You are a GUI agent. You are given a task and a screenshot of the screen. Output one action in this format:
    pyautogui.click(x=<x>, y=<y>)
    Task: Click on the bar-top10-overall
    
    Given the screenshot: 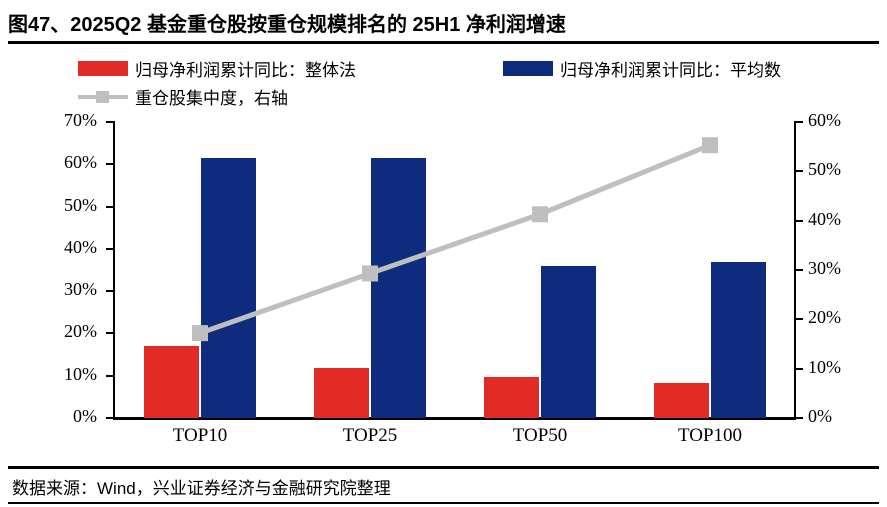 What is the action you would take?
    pyautogui.click(x=171, y=382)
    